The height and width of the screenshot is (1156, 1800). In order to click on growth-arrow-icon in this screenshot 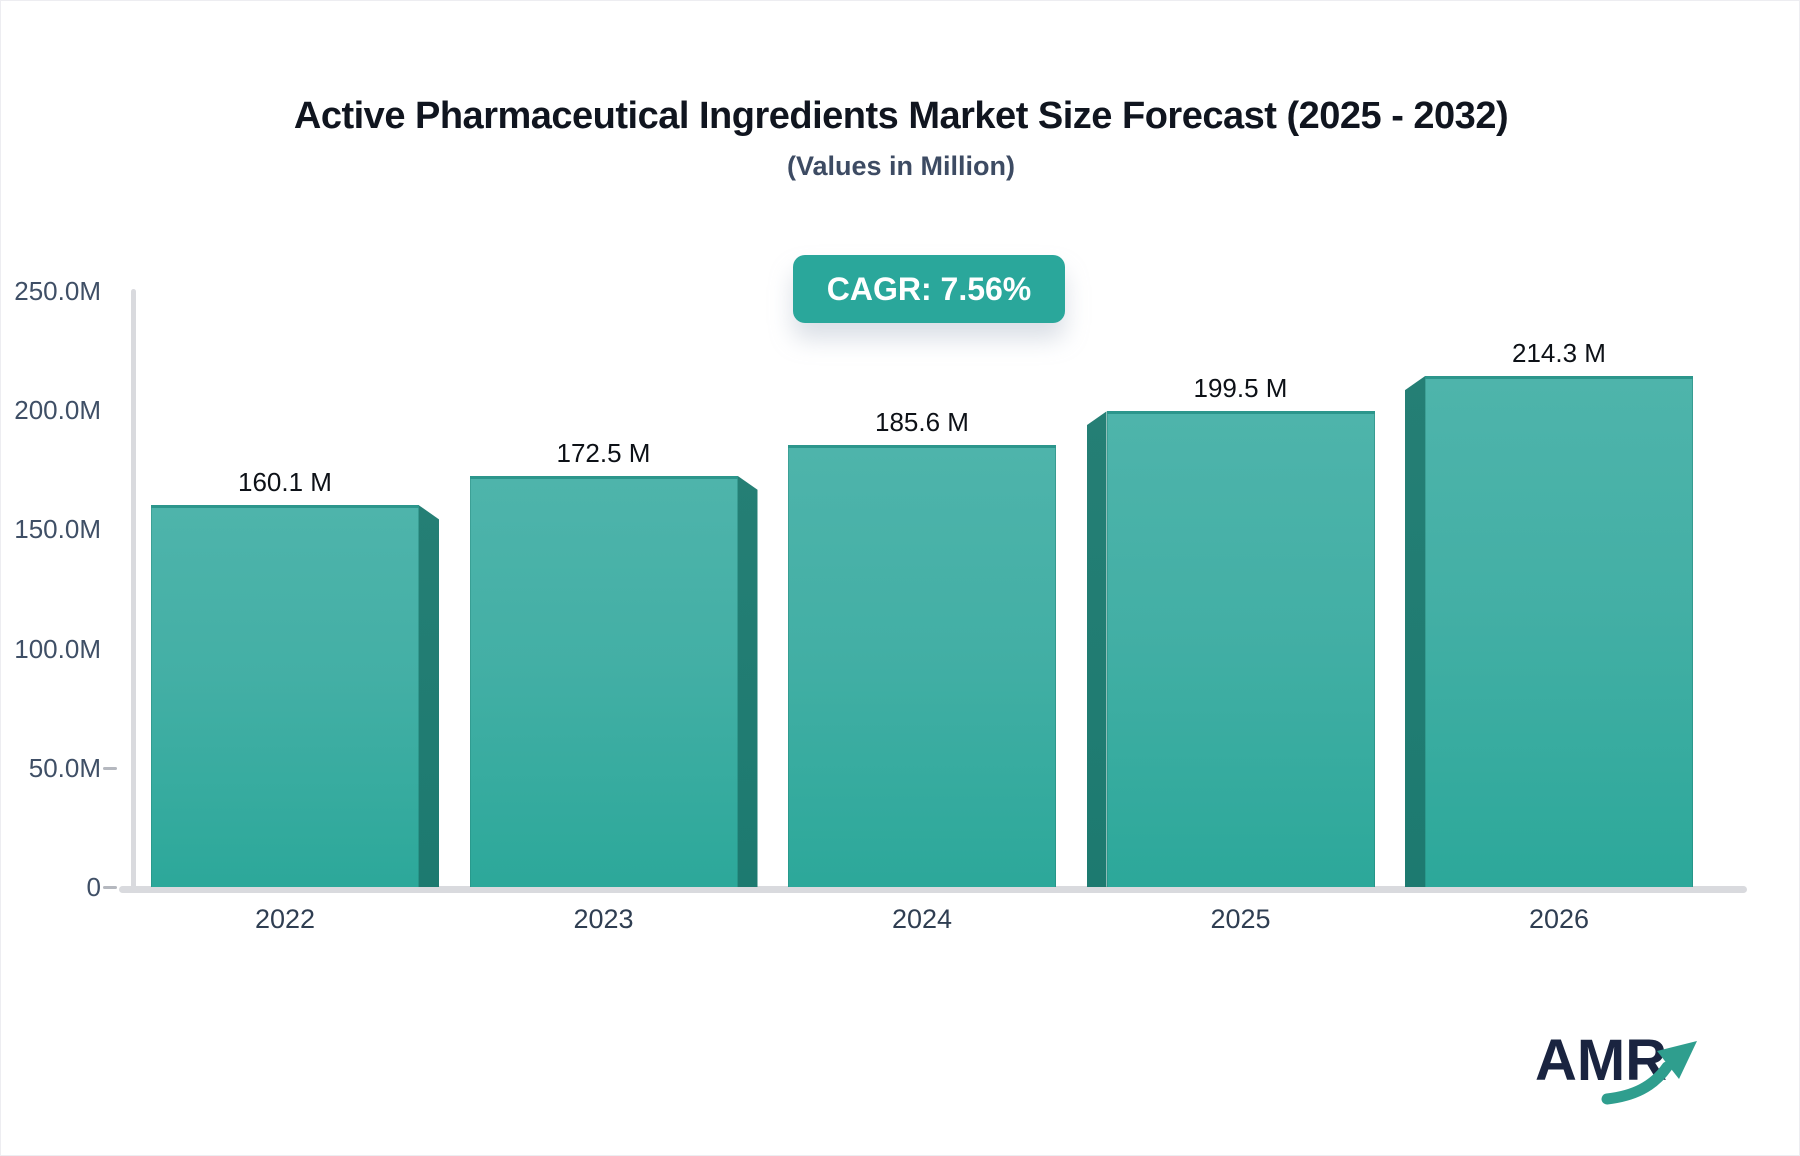, I will do `click(1649, 1073)`.